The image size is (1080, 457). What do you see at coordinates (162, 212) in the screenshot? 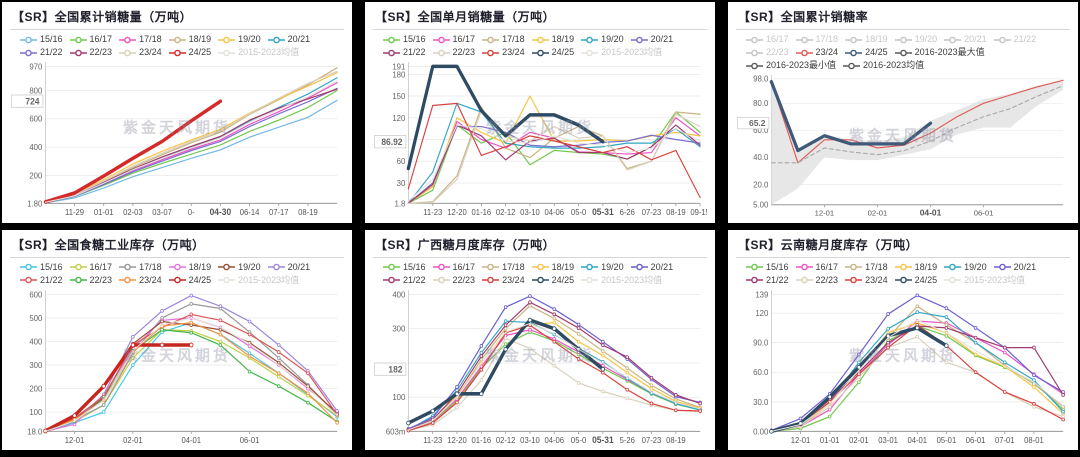
I see `svg-text: 03-07` at bounding box center [162, 212].